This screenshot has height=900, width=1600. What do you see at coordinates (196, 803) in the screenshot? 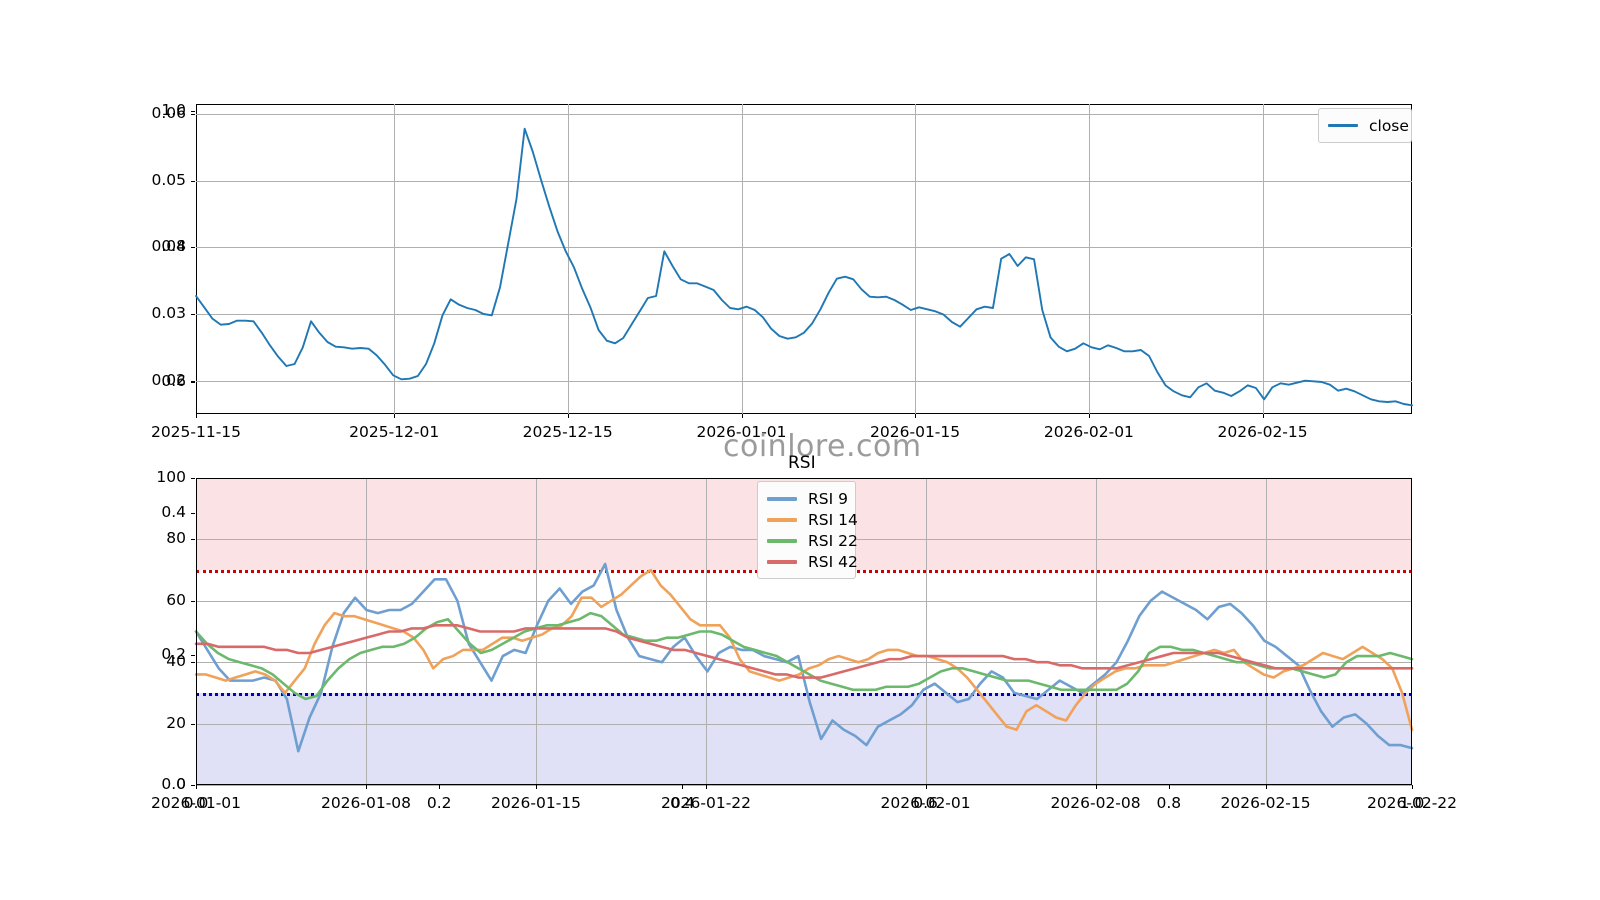
I see `rsi-x-tick-label-2026-01-01: 2026-01-01` at bounding box center [196, 803].